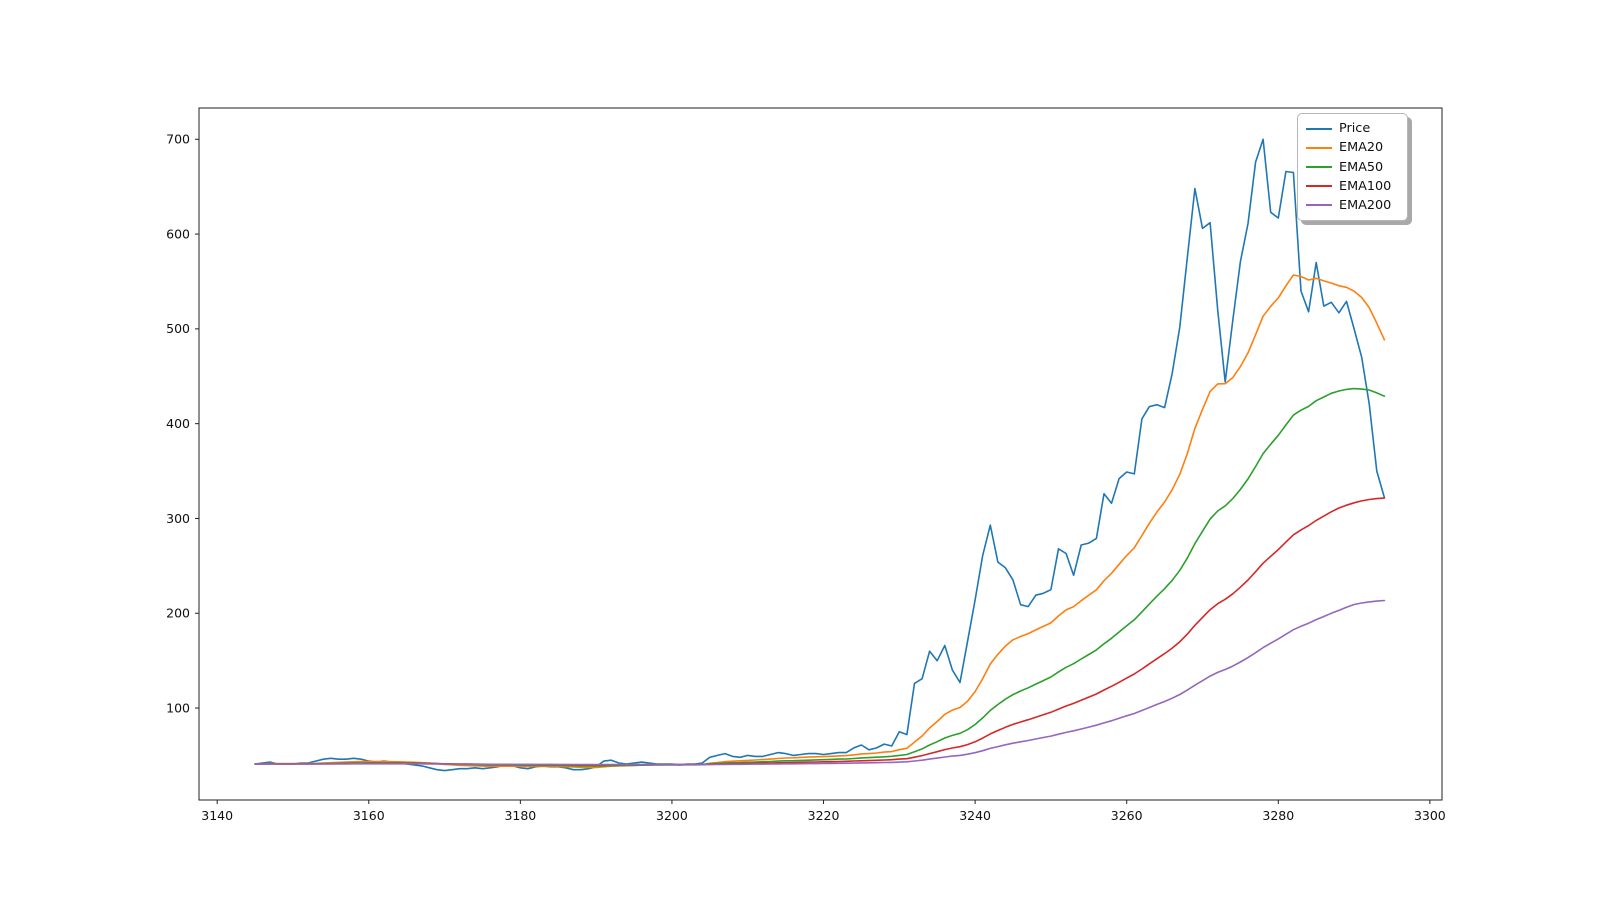 The height and width of the screenshot is (900, 1600). I want to click on legend-item-price: Price, so click(1352, 128).